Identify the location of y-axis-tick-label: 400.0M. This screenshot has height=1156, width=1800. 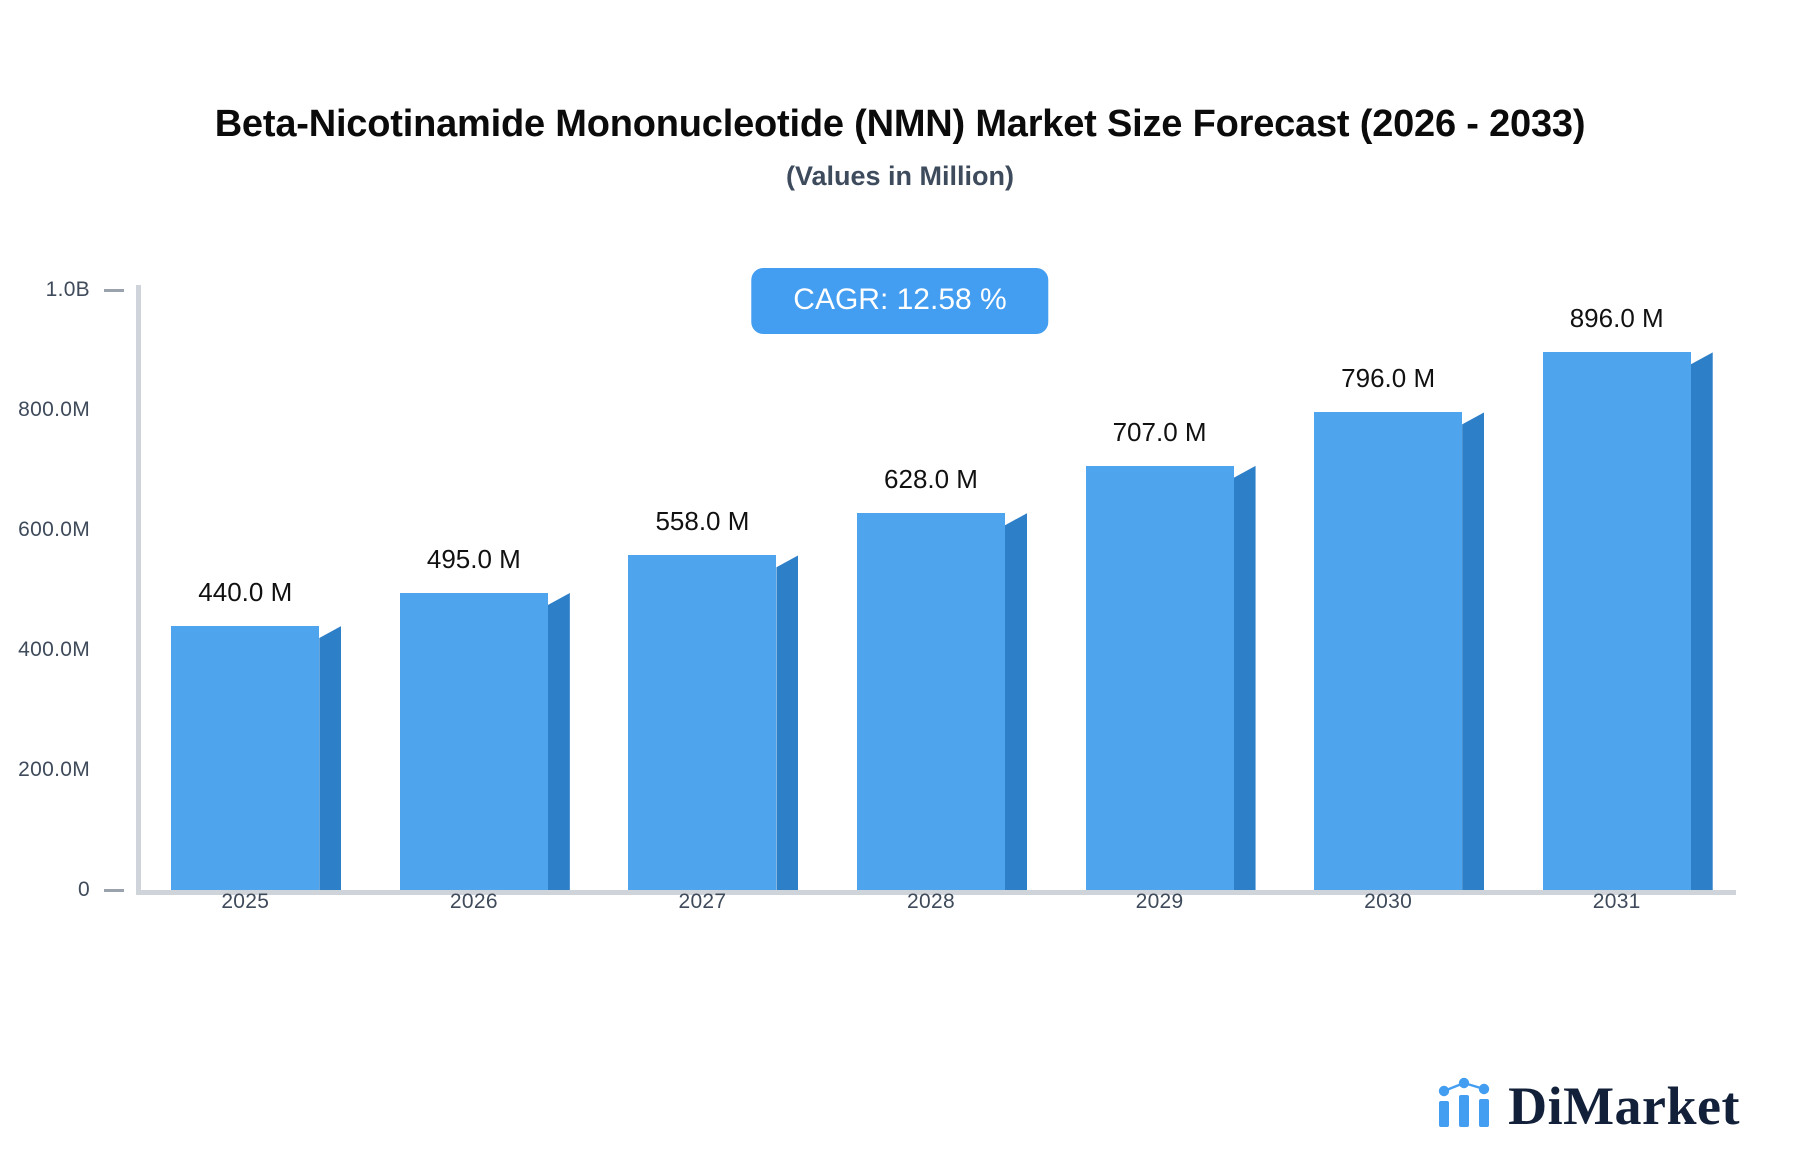
(54, 649).